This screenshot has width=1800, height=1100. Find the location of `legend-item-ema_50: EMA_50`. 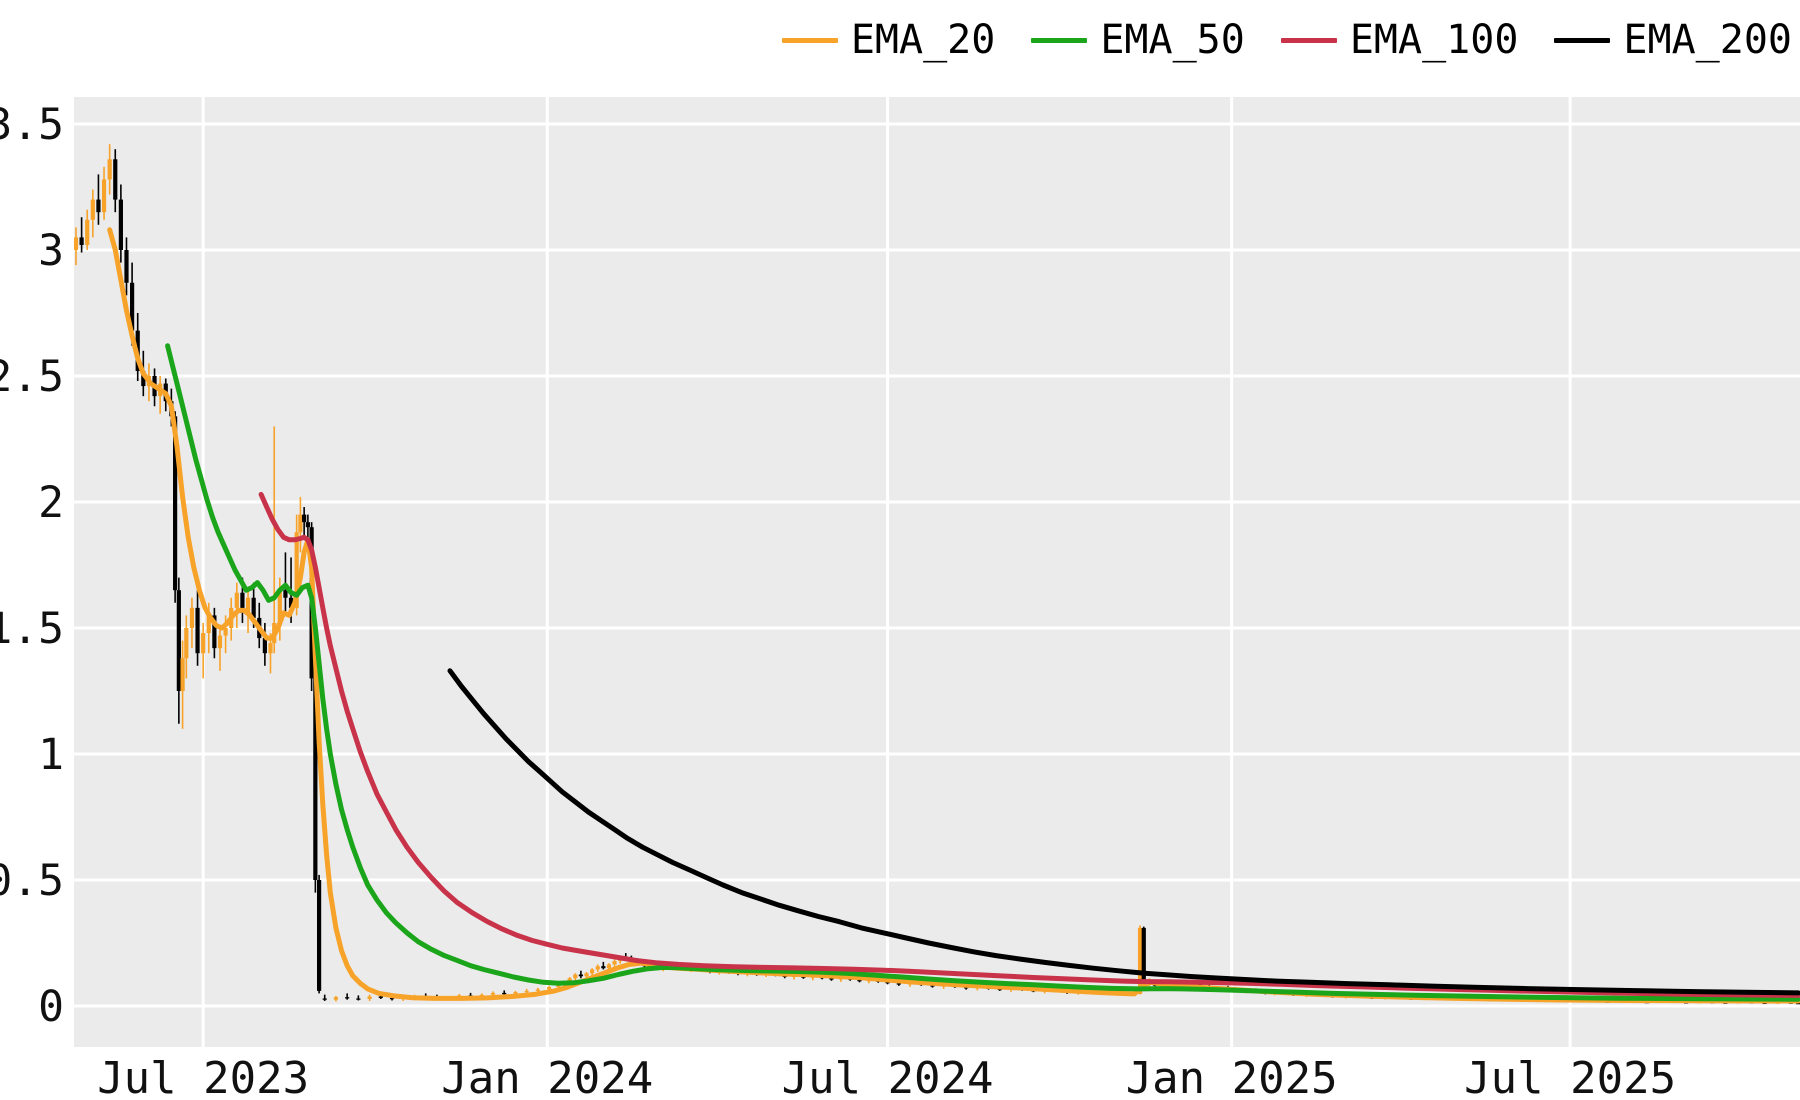

legend-item-ema_50: EMA_50 is located at coordinates (1138, 40).